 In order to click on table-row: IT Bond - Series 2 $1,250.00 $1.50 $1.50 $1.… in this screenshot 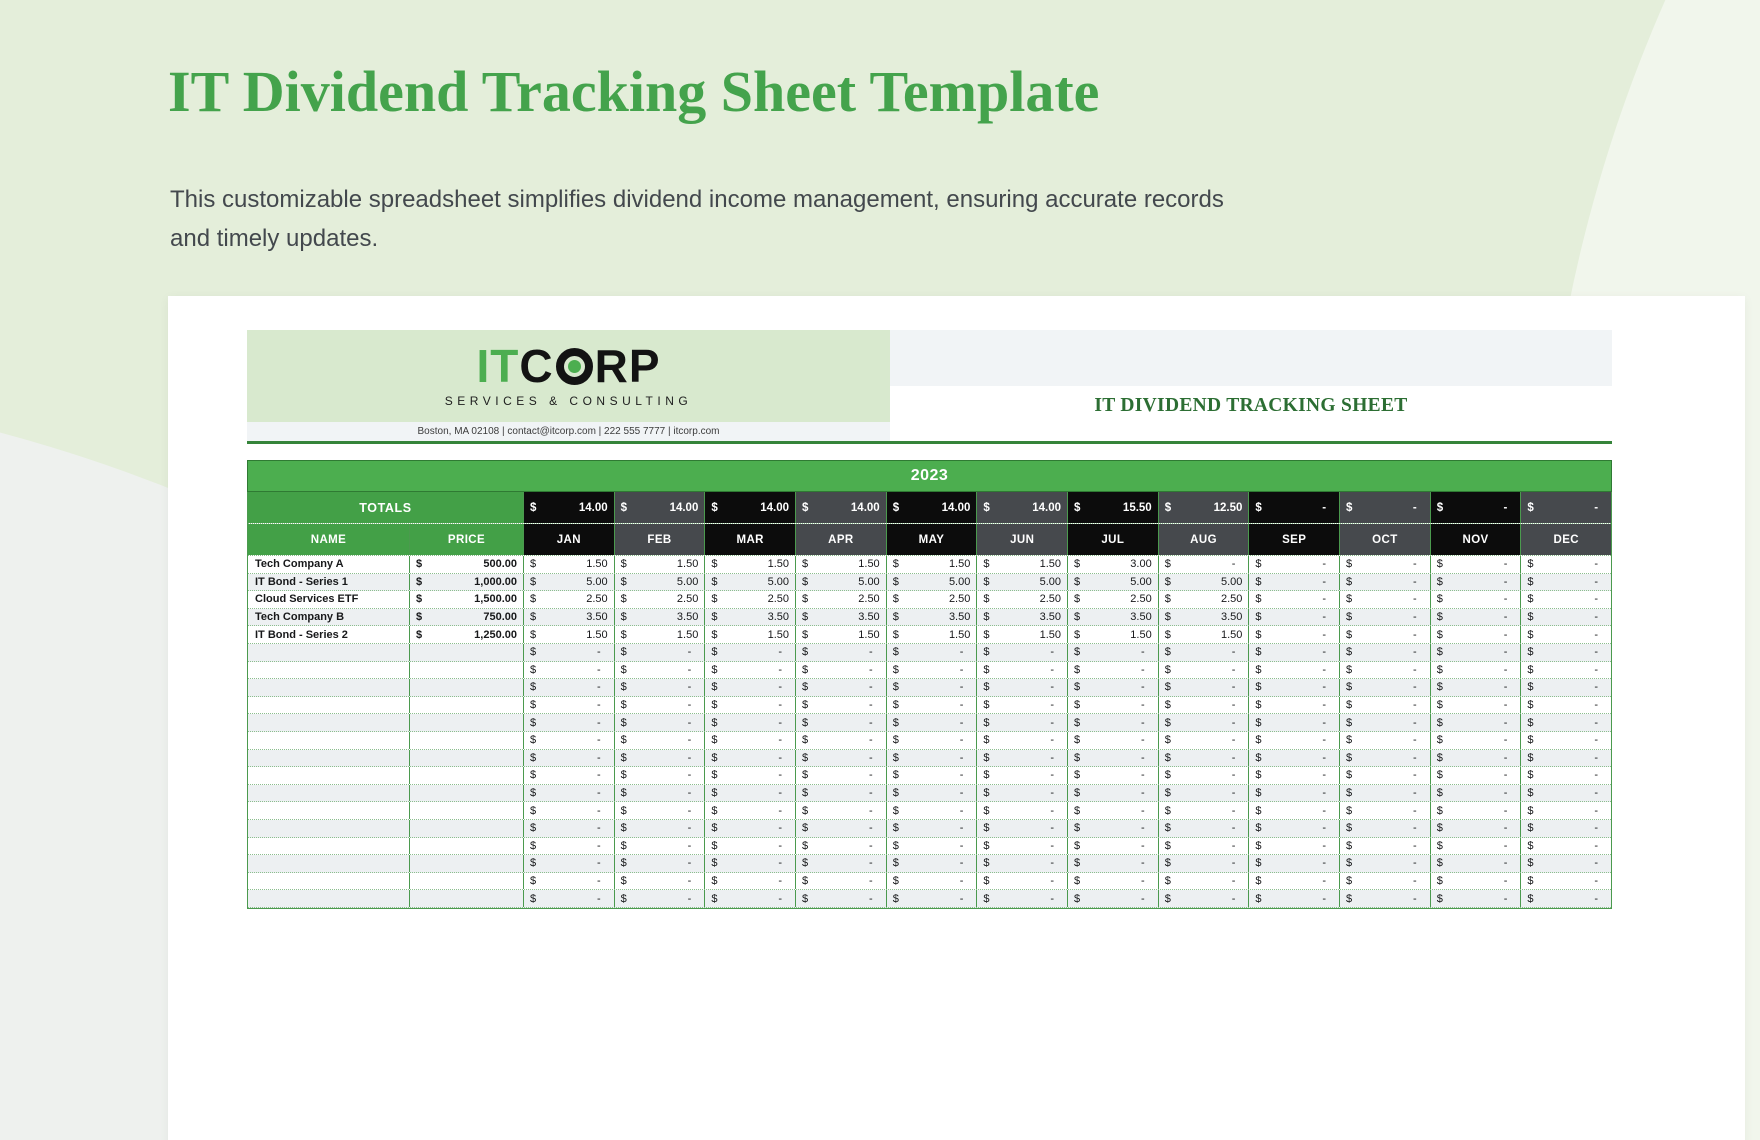, I will do `click(929, 635)`.